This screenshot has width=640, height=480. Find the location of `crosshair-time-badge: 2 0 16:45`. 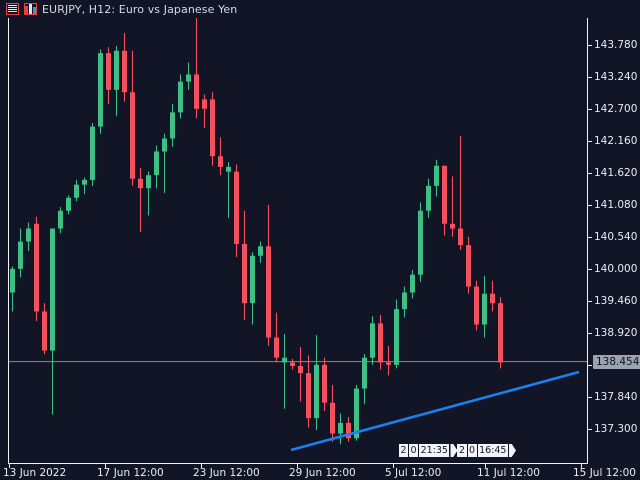

crosshair-time-badge: 2 0 16:45 is located at coordinates (486, 450).